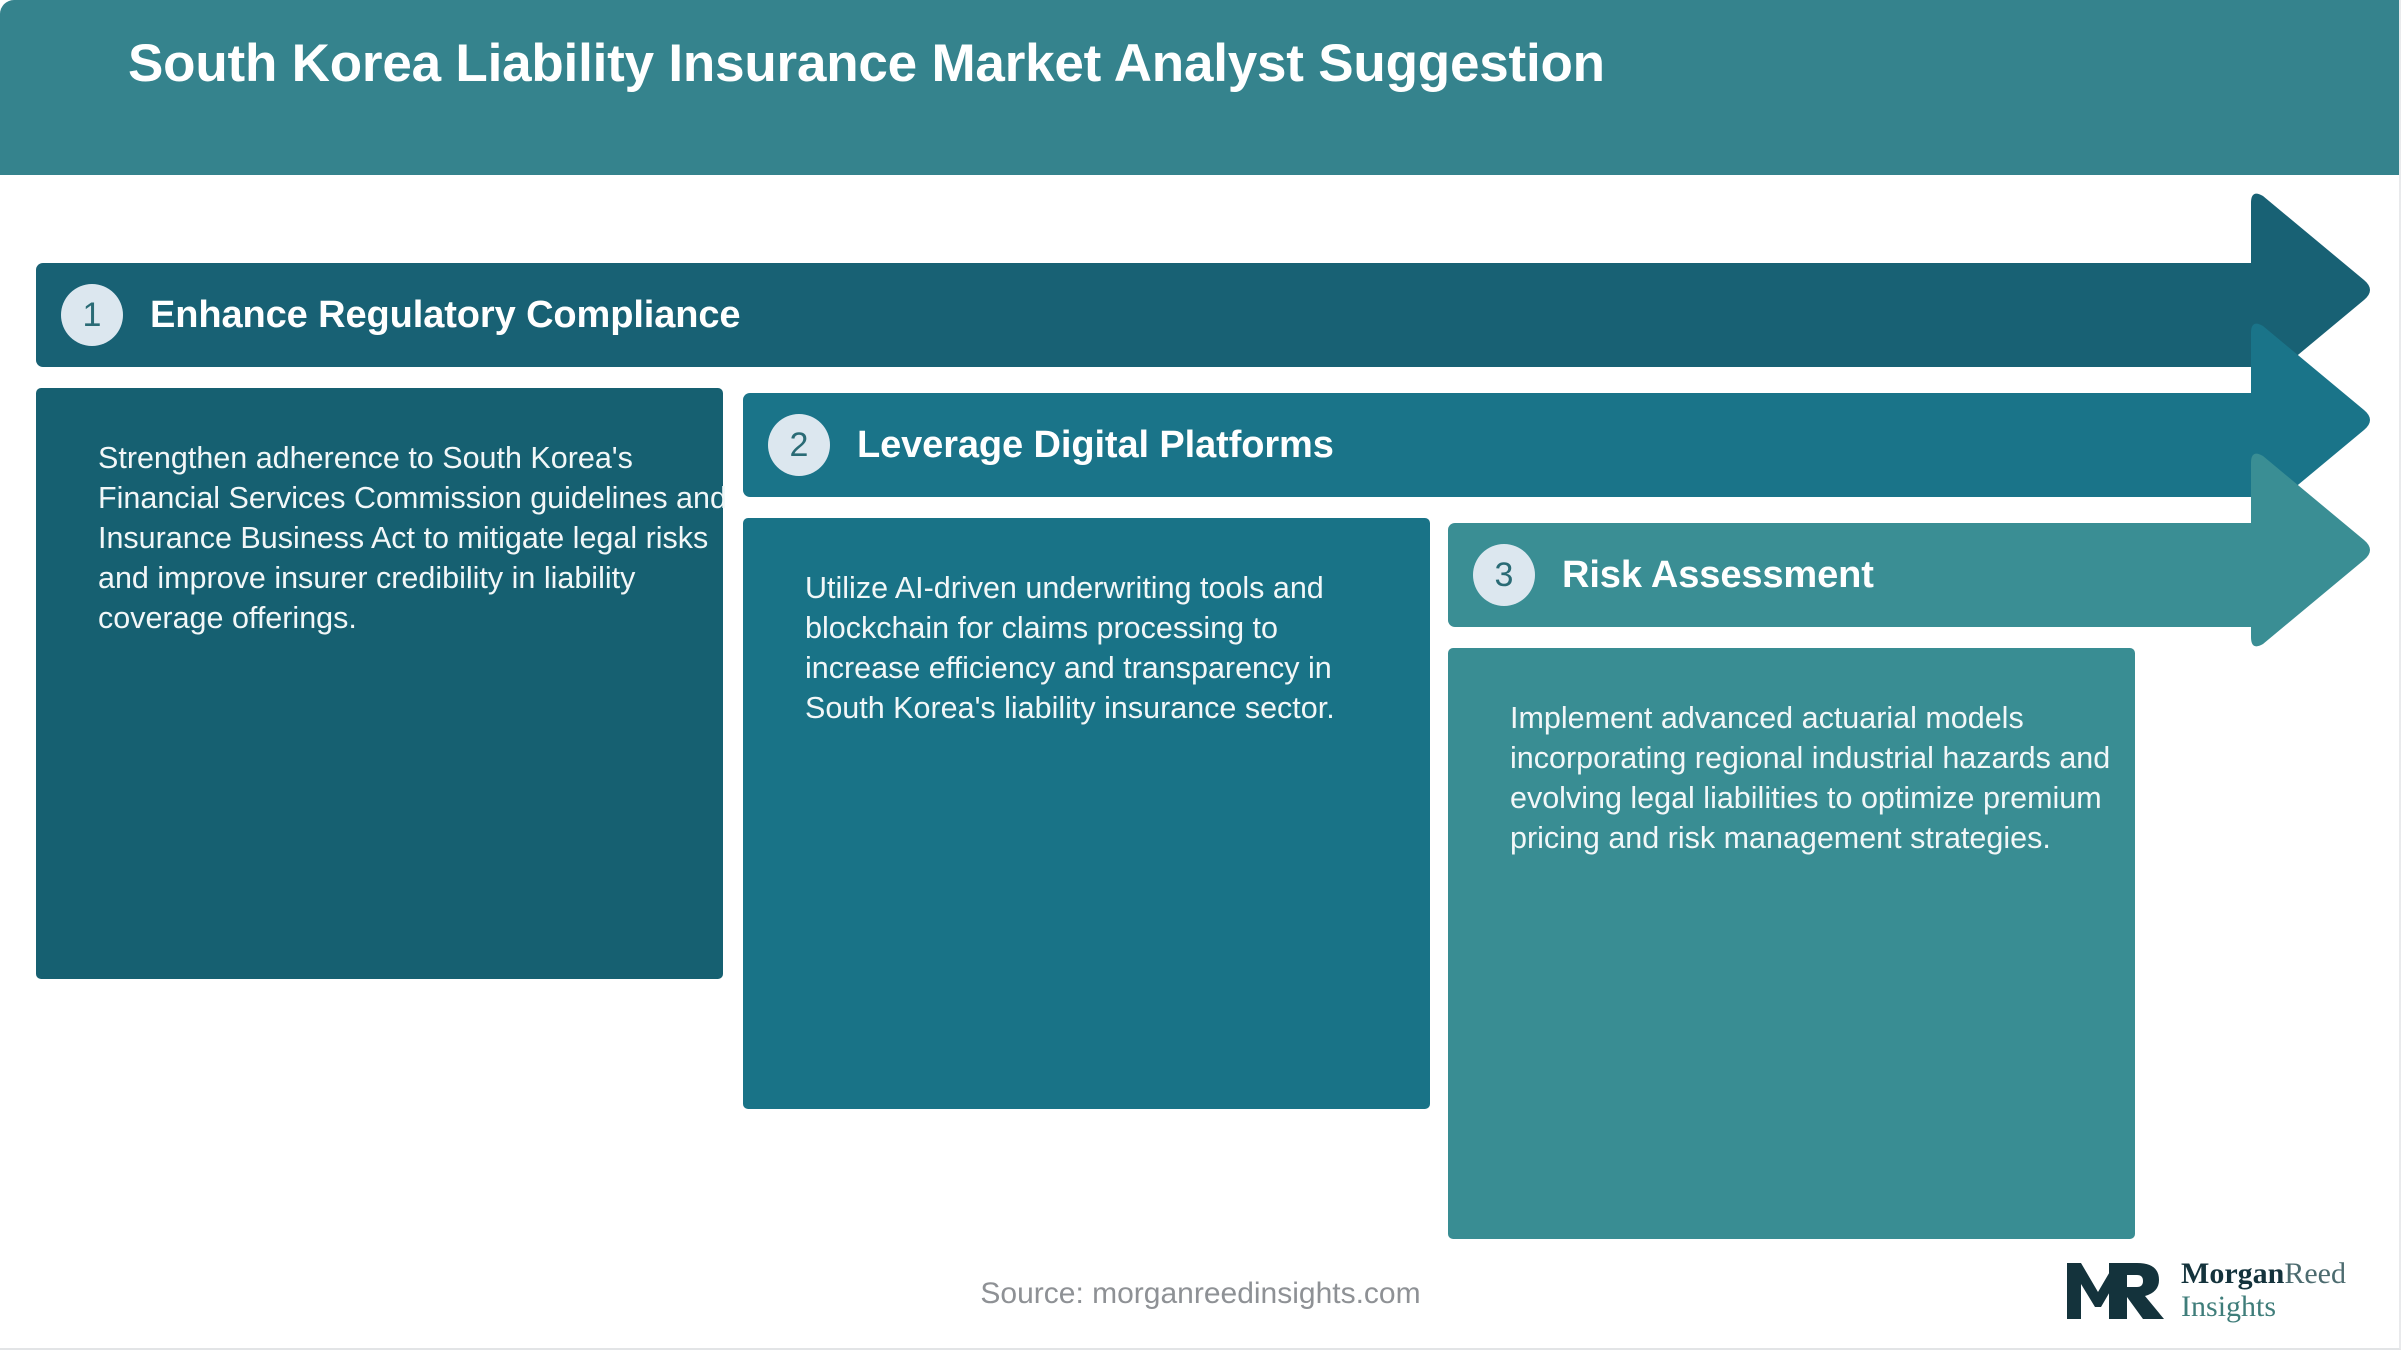  What do you see at coordinates (2315, 1273) in the screenshot?
I see `logo-word-reed: Reed` at bounding box center [2315, 1273].